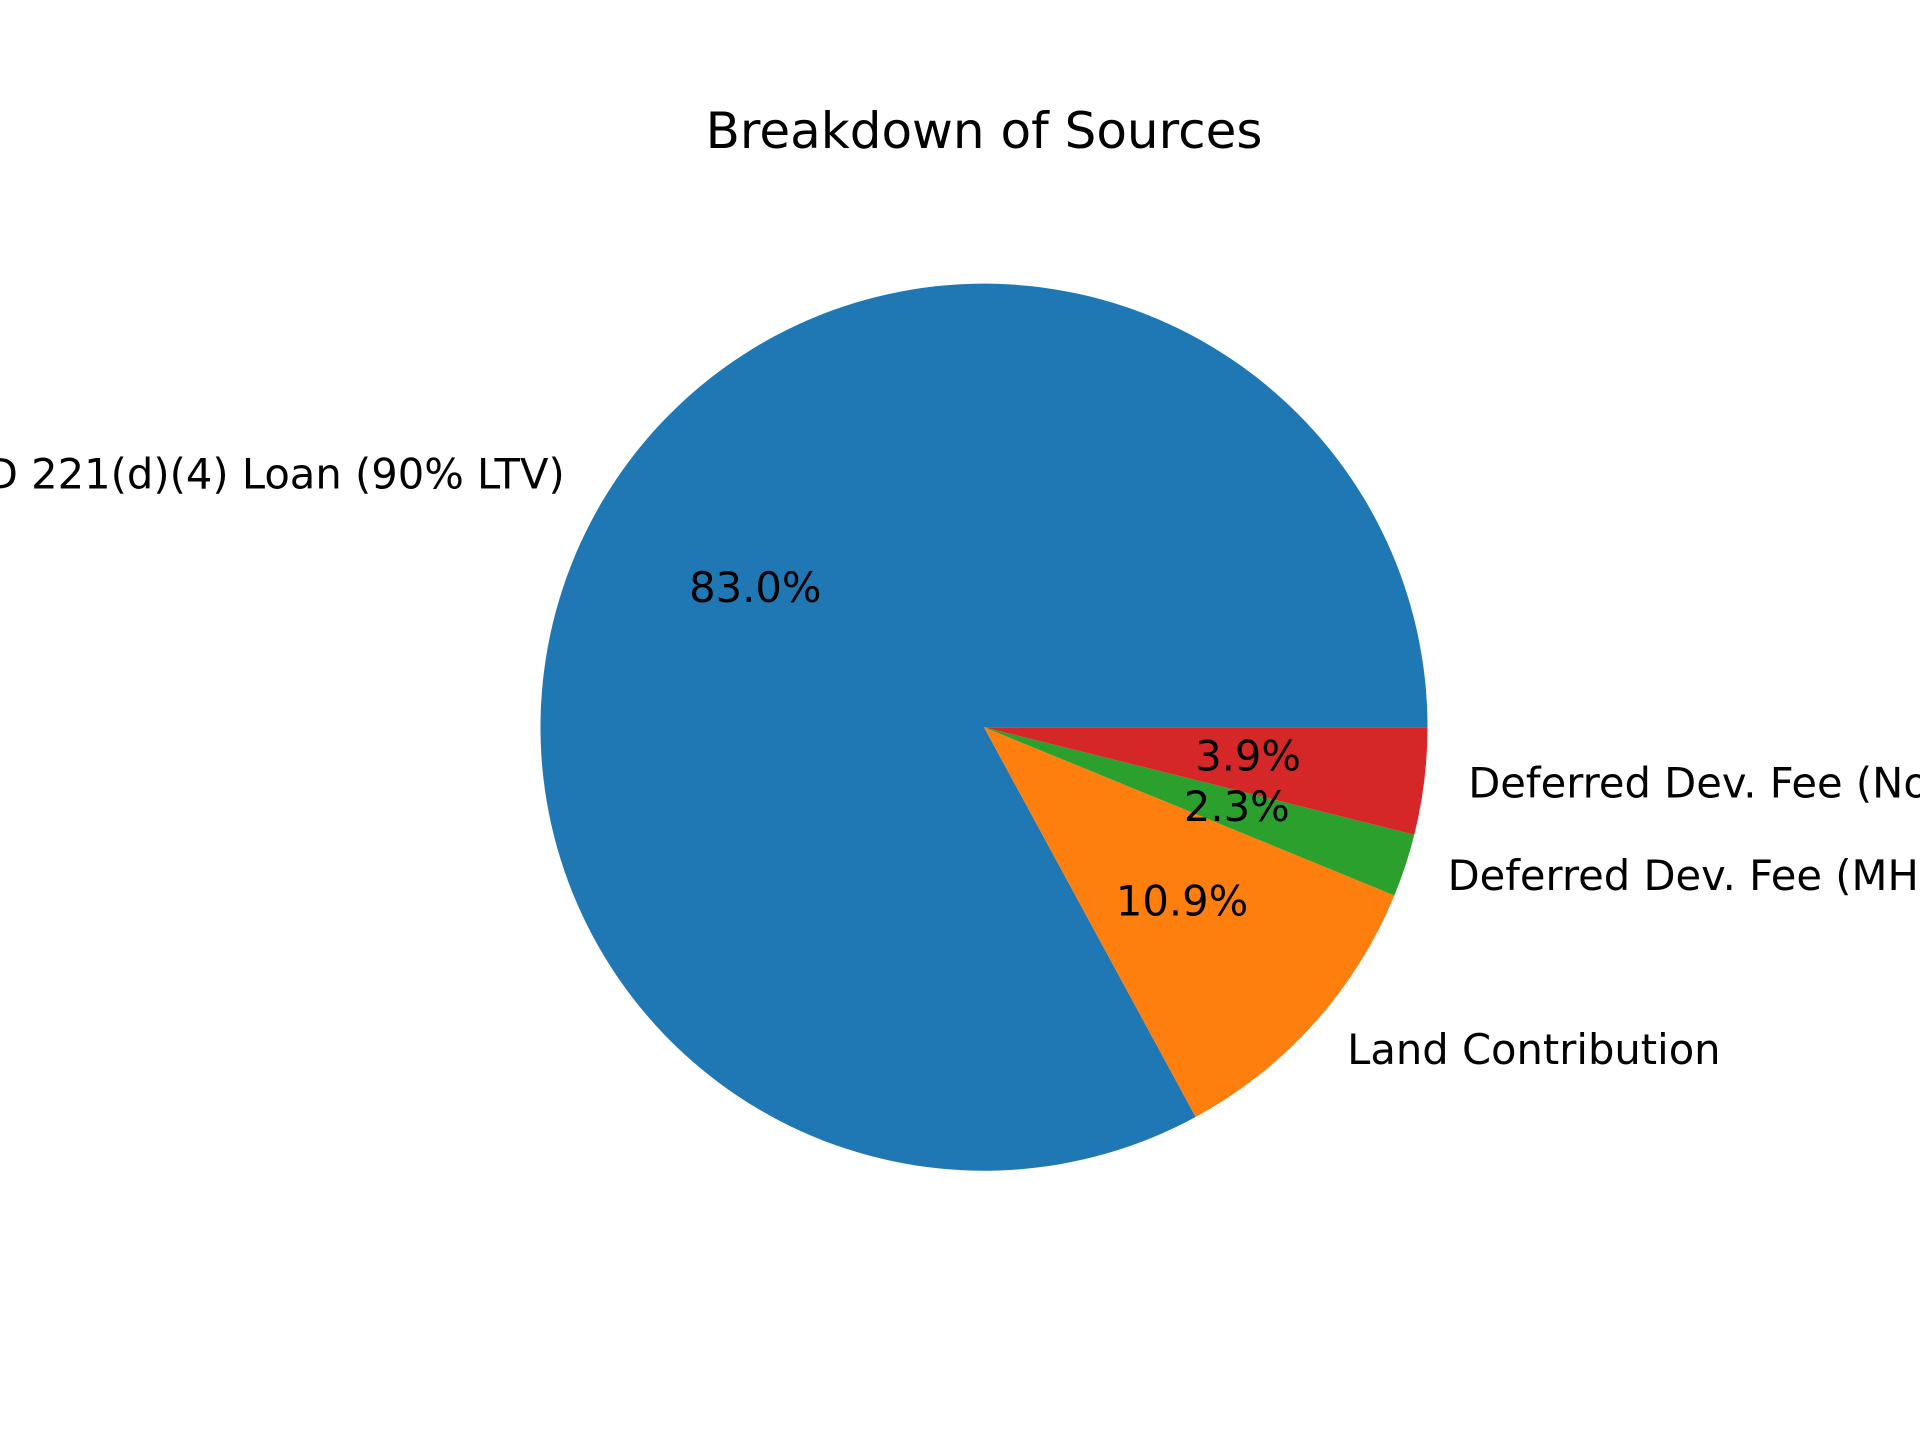 The width and height of the screenshot is (1920, 1440). Describe the element at coordinates (1182, 901) in the screenshot. I see `percent-label-land: 10.9%` at that location.